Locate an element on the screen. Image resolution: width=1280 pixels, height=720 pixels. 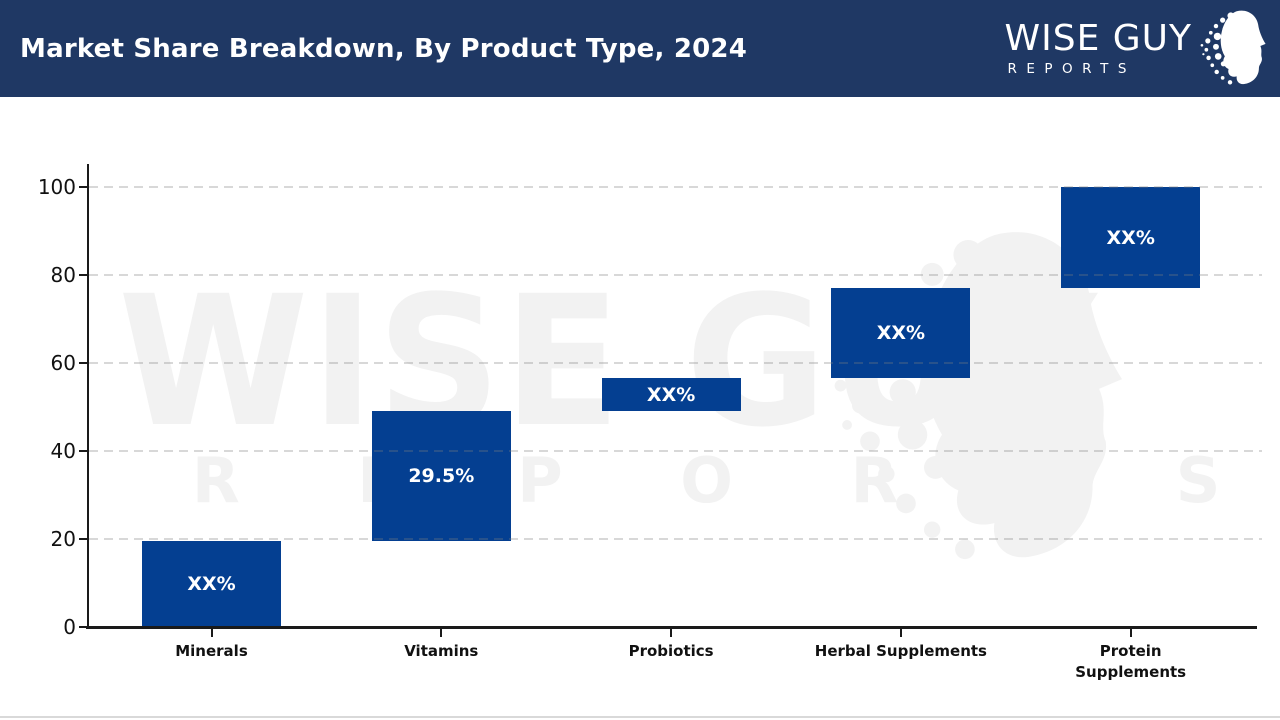
bottom-divider is located at coordinates (640, 717).